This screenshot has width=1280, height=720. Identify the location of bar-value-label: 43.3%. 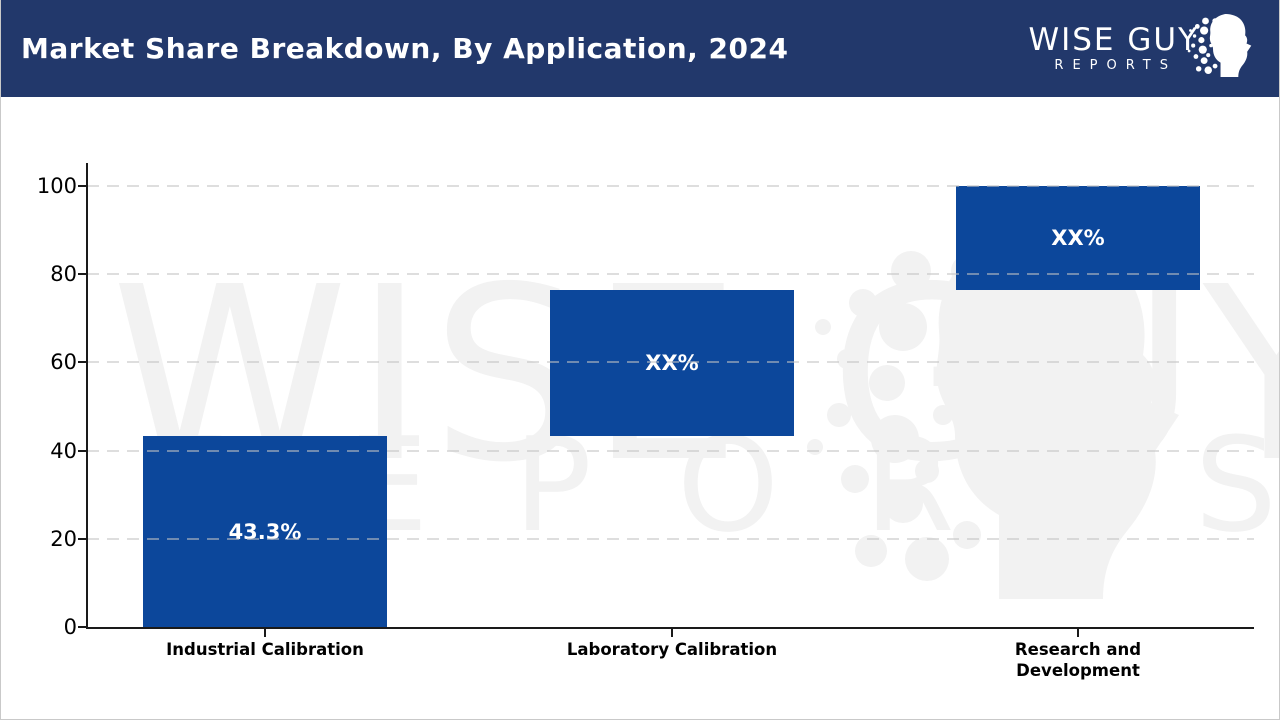
(265, 531).